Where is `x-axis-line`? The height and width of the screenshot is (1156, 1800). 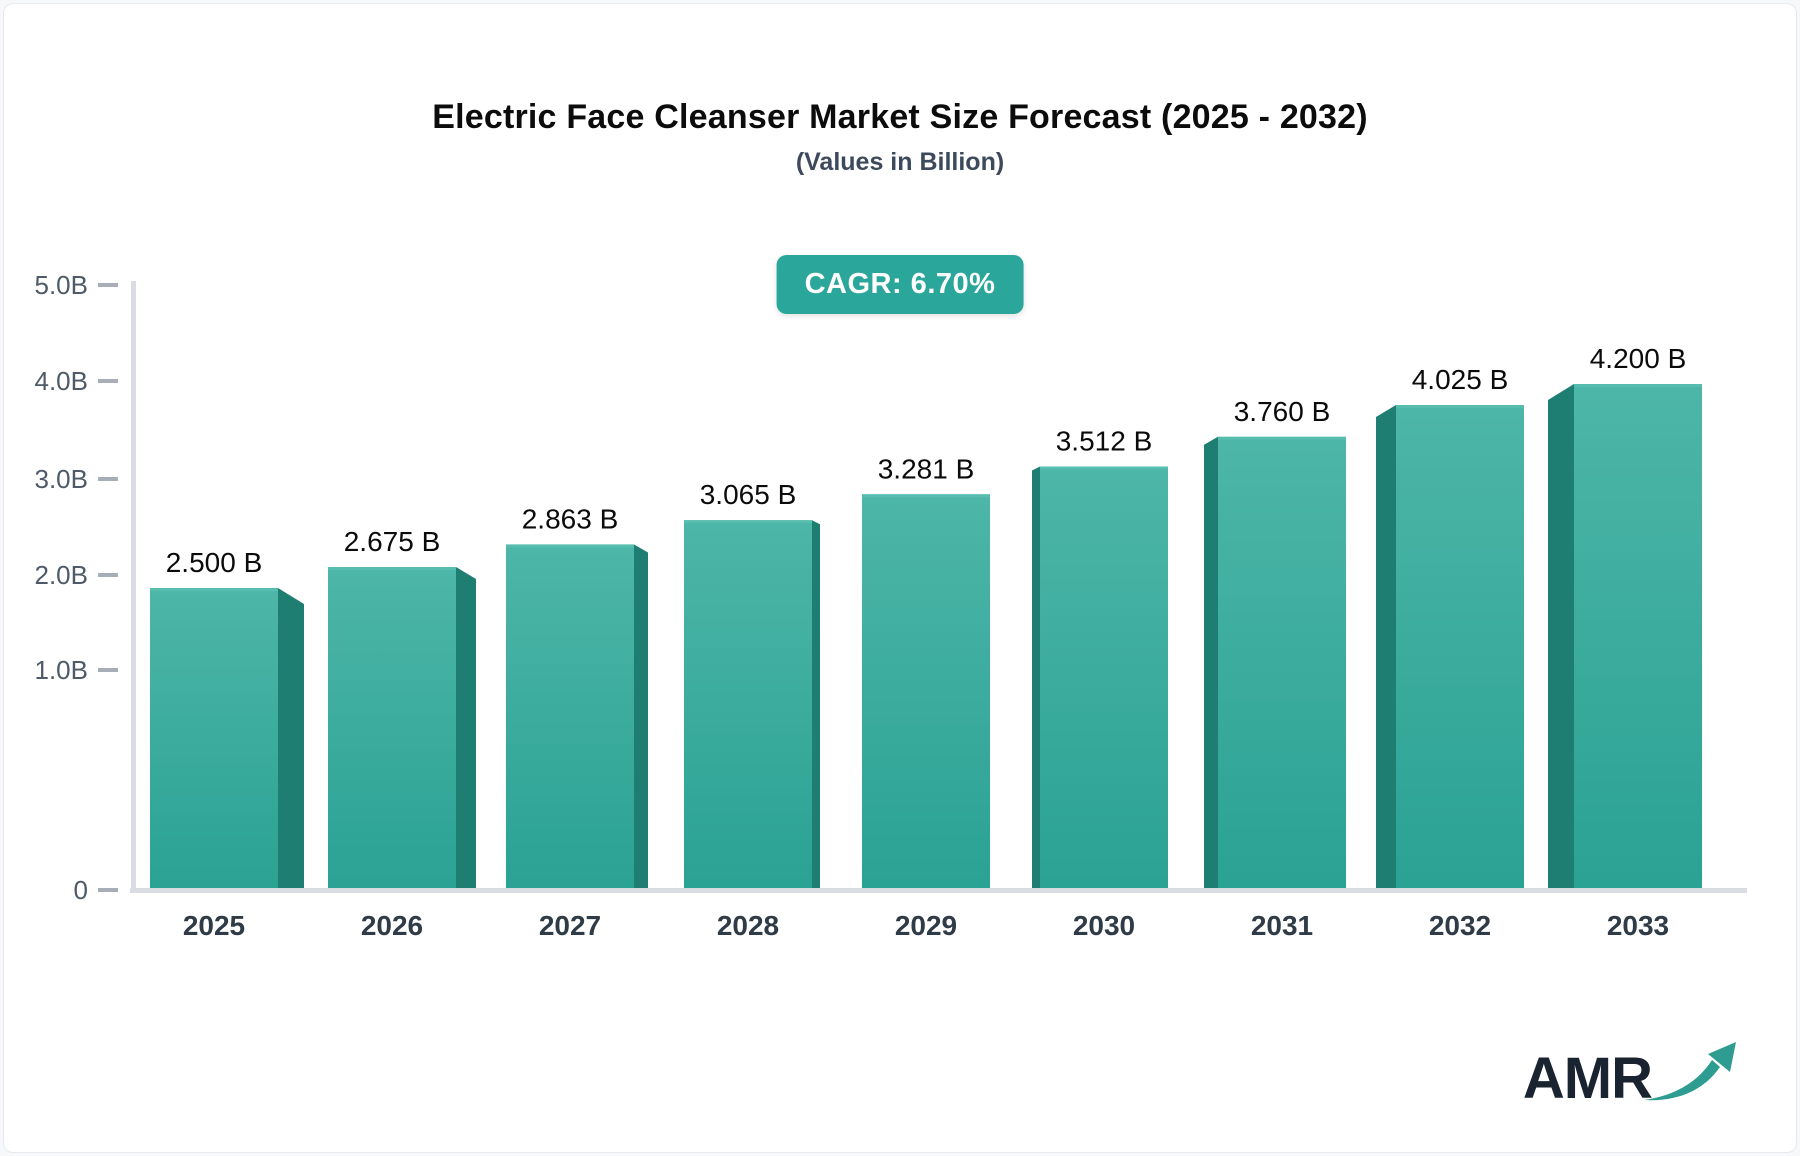 x-axis-line is located at coordinates (938, 890).